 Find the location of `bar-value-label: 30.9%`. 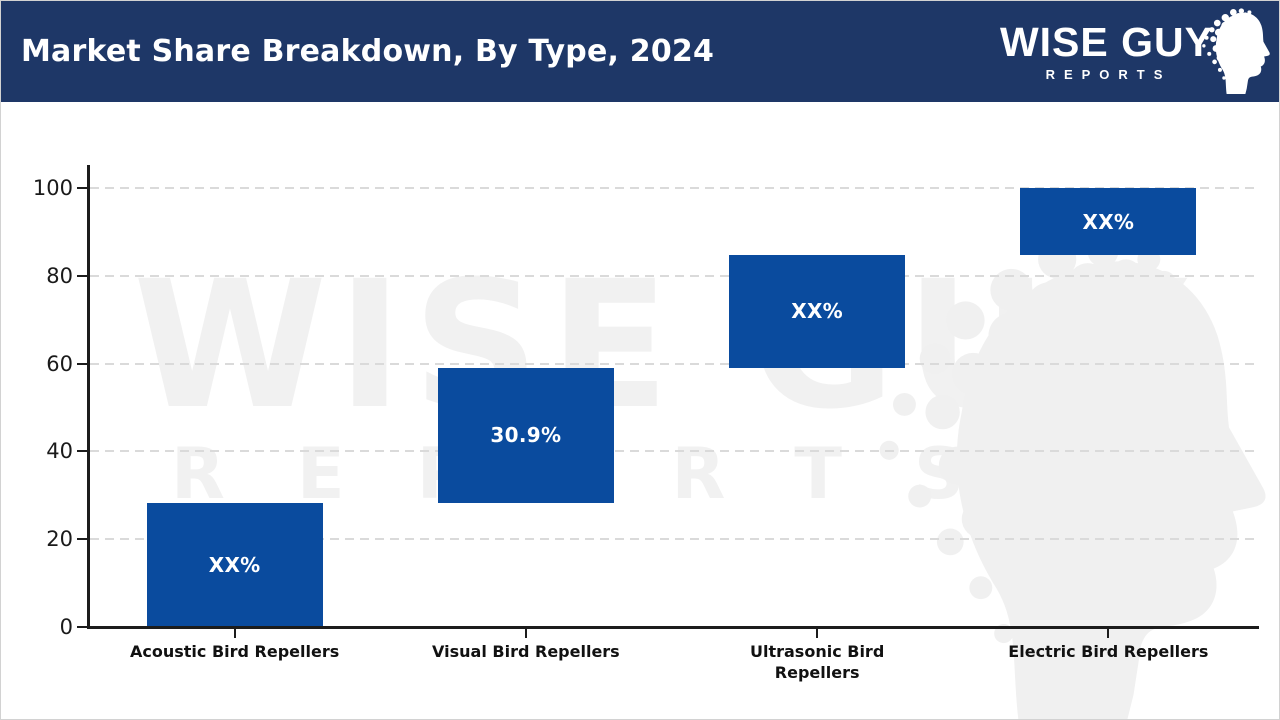

bar-value-label: 30.9% is located at coordinates (526, 435).